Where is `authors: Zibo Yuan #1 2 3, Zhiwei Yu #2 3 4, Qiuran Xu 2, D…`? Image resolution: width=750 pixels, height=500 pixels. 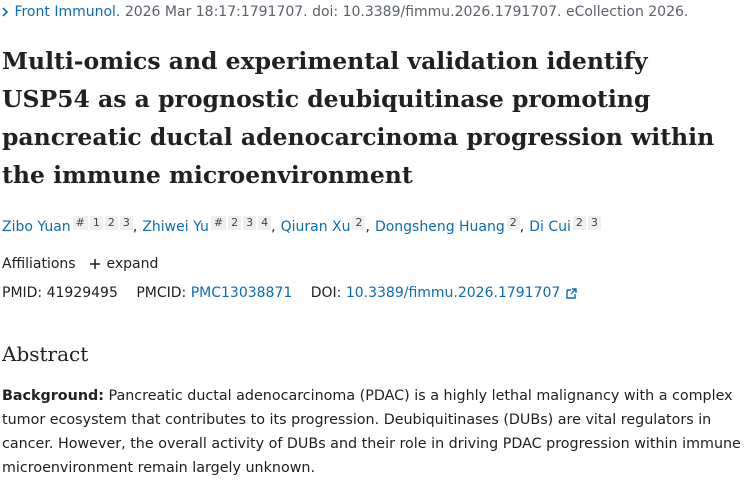
authors: Zibo Yuan #1 2 3, Zhiwei Yu #2 3 4, Qiuran Xu 2, D… is located at coordinates (301, 225).